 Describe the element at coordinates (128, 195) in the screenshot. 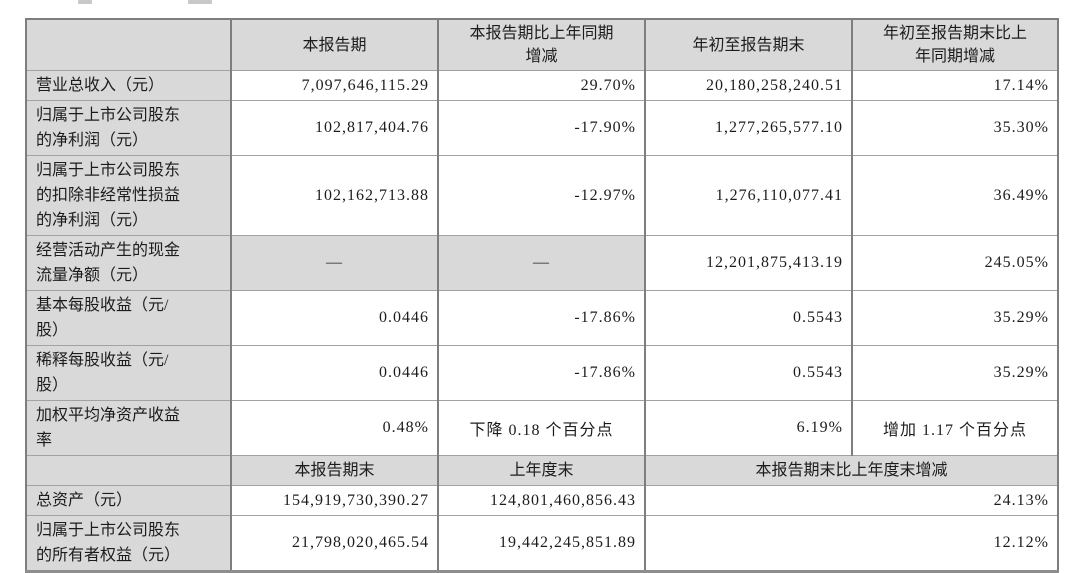

I see `row-label: 归属于上市公司股东 的扣除非经常性损益 的净利润（元）` at that location.